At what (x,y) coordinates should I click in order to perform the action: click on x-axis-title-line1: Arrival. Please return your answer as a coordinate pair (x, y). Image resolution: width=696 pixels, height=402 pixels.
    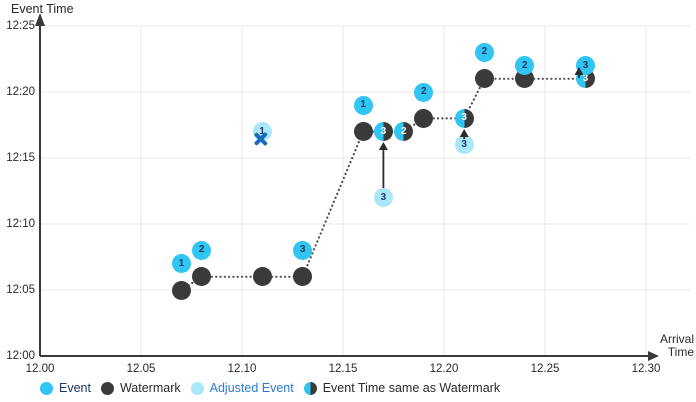
    Looking at the image, I should click on (676, 339).